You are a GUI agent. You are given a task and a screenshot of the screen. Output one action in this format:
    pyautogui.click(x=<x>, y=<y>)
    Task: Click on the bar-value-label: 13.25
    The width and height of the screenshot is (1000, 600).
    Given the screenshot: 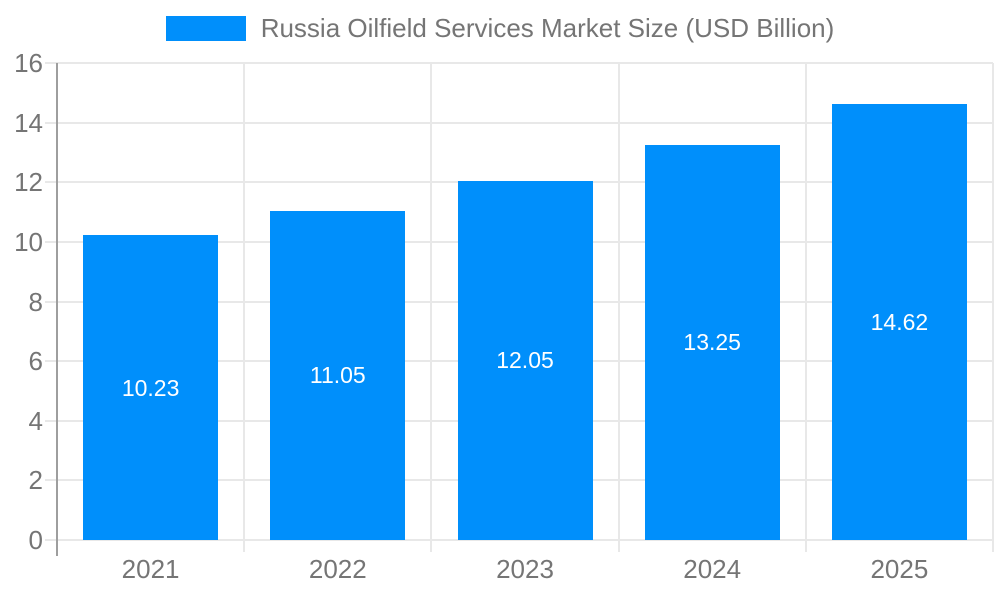 What is the action you would take?
    pyautogui.click(x=712, y=342)
    